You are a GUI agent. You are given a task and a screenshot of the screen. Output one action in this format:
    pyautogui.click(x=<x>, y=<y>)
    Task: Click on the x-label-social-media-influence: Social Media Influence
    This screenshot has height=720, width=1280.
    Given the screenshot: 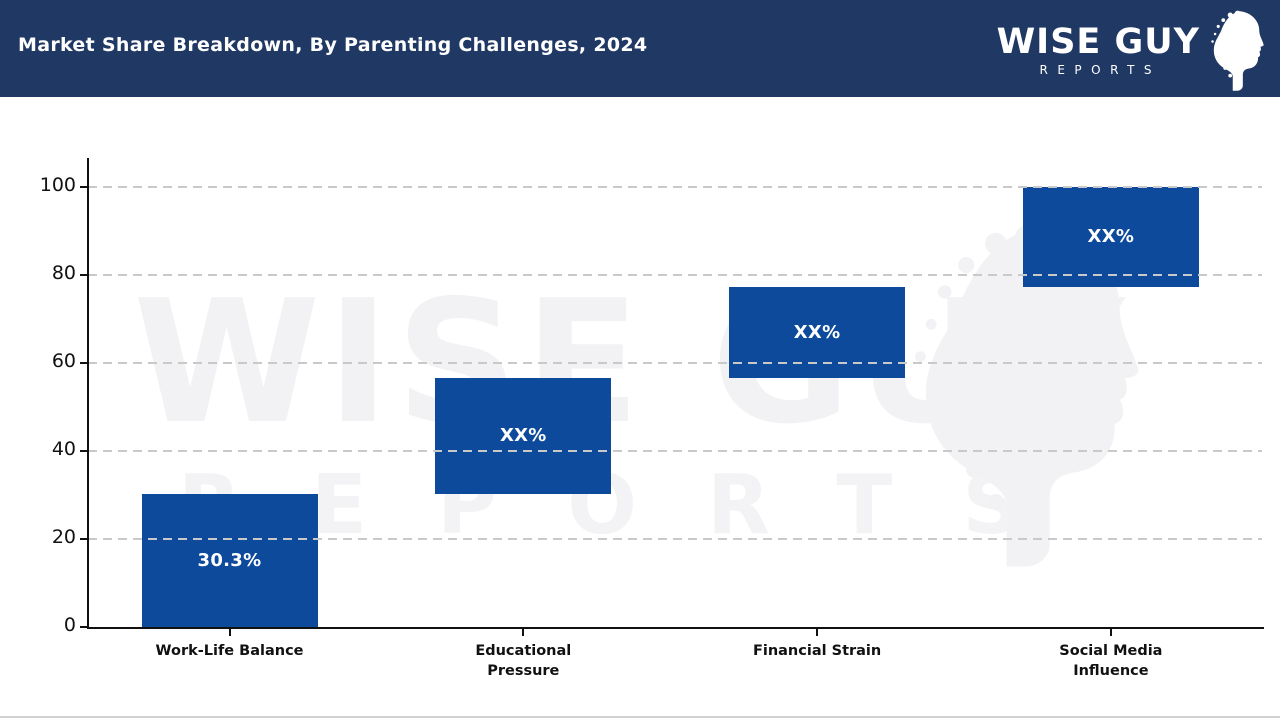 What is the action you would take?
    pyautogui.click(x=1111, y=661)
    